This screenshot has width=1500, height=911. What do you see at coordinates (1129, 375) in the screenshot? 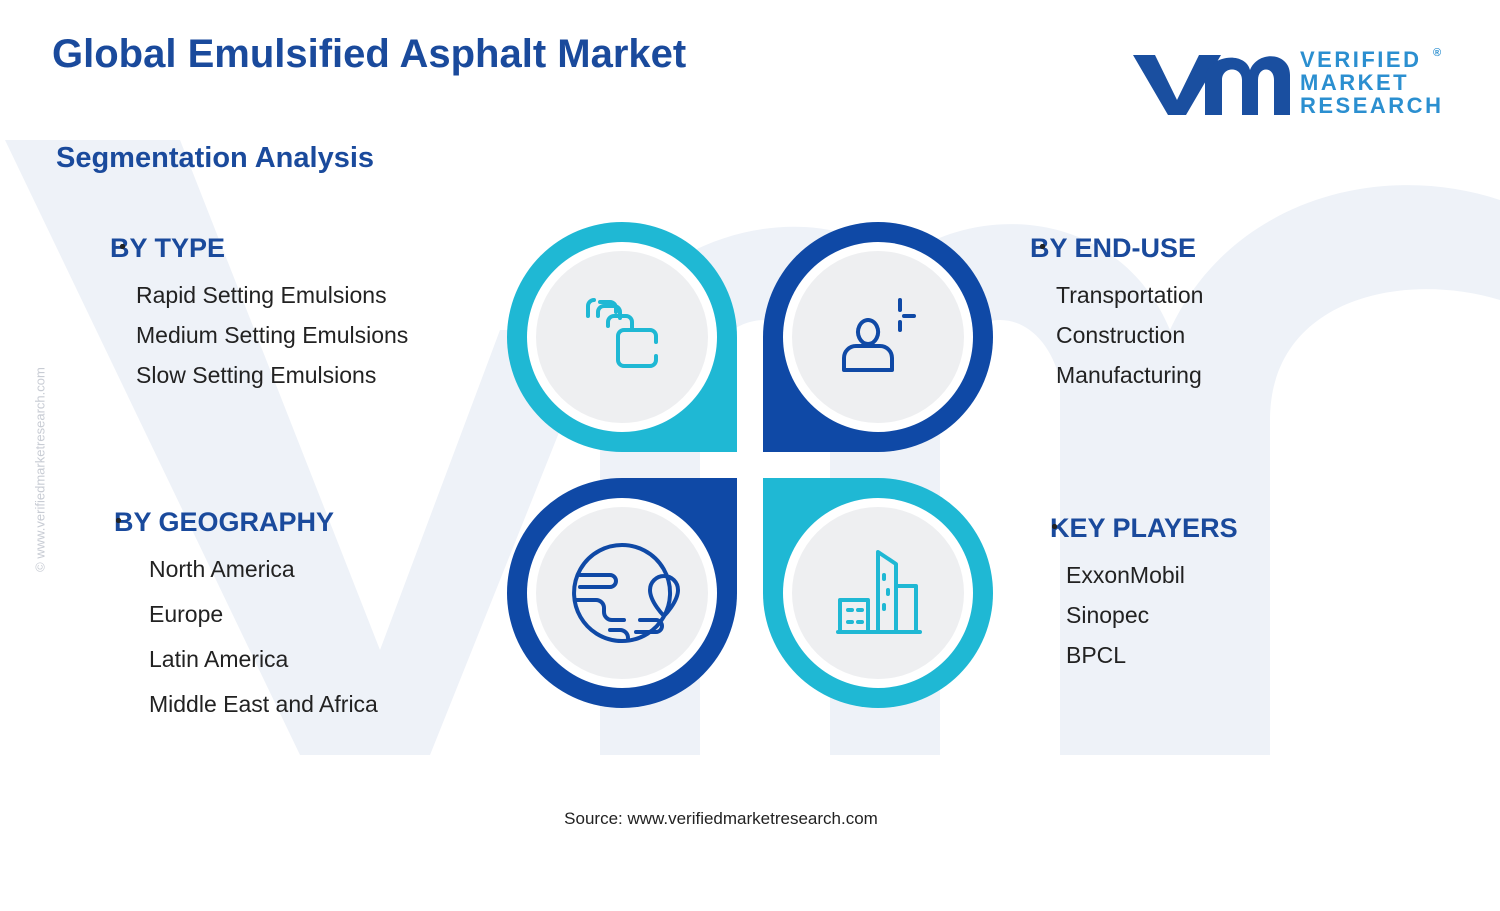
I see `segment-item: Manufacturing` at bounding box center [1129, 375].